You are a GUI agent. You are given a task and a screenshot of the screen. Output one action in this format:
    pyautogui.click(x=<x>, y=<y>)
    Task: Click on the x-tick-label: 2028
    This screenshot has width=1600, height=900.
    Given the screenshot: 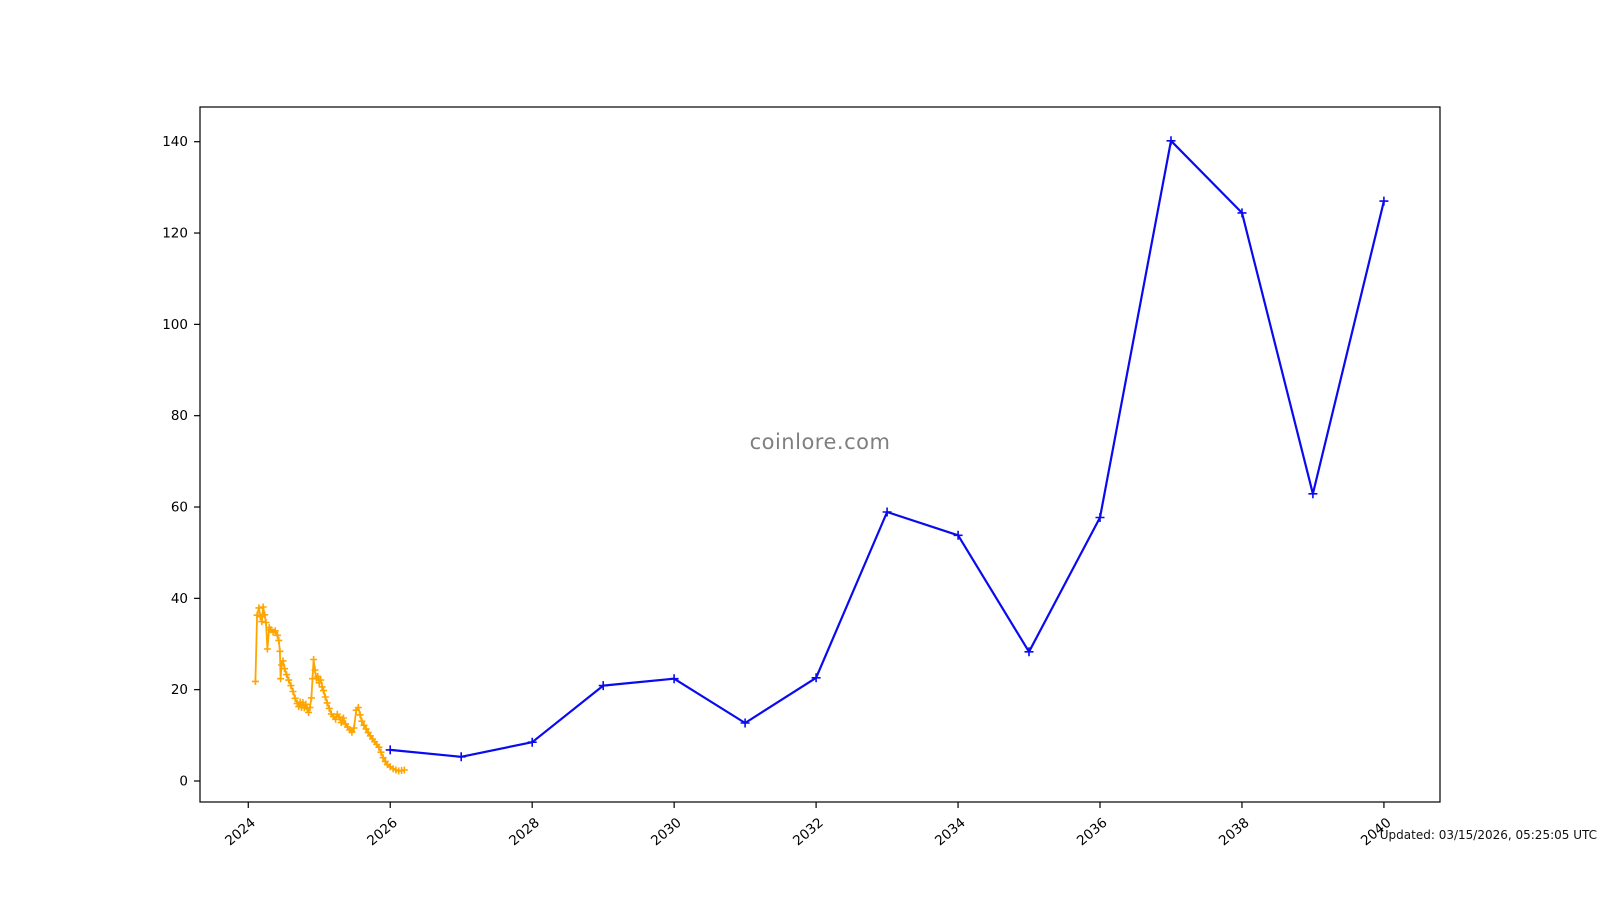 What is the action you would take?
    pyautogui.click(x=524, y=832)
    